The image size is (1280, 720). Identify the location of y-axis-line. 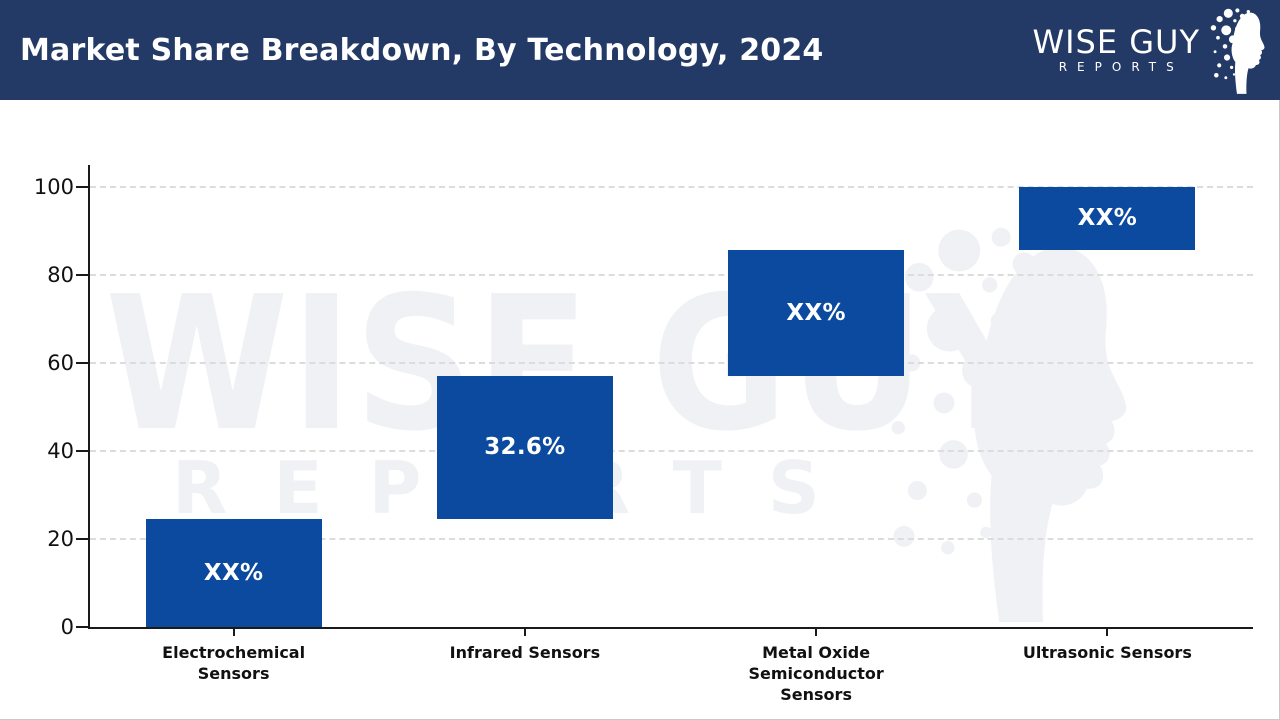
(89, 397).